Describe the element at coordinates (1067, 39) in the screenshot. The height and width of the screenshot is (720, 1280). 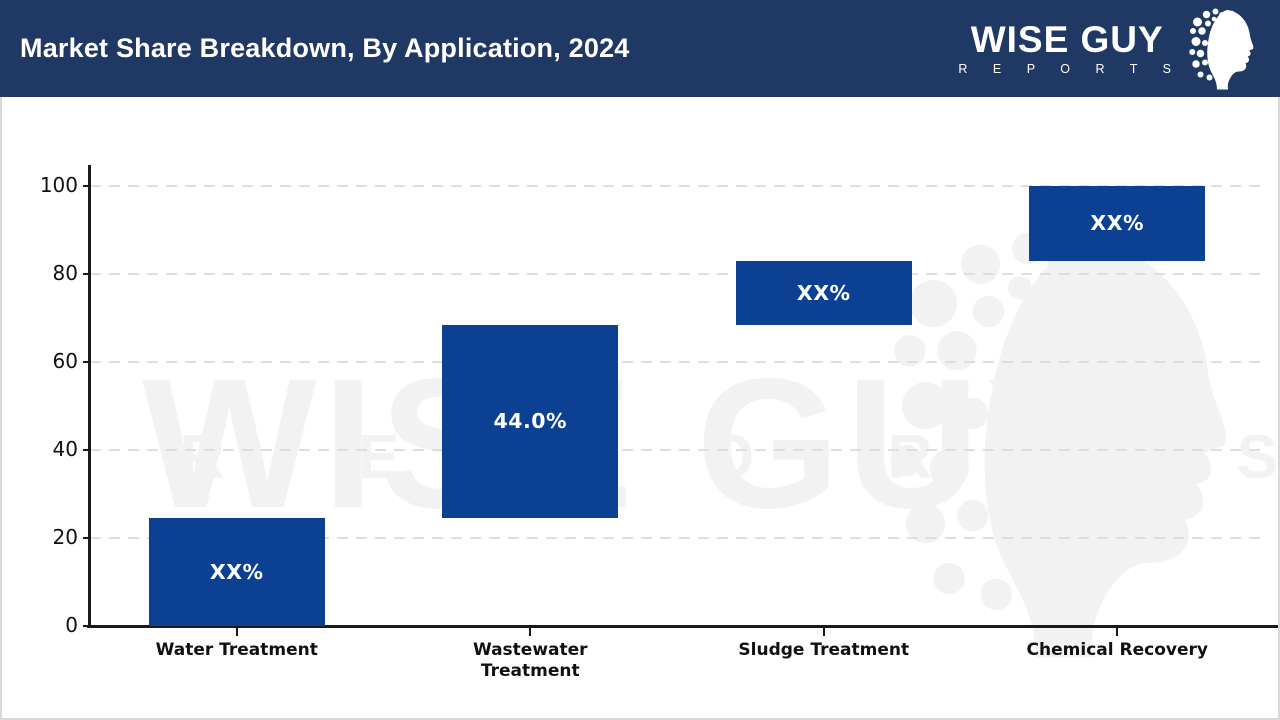
I see `logo-brand-text: WISE GUY` at that location.